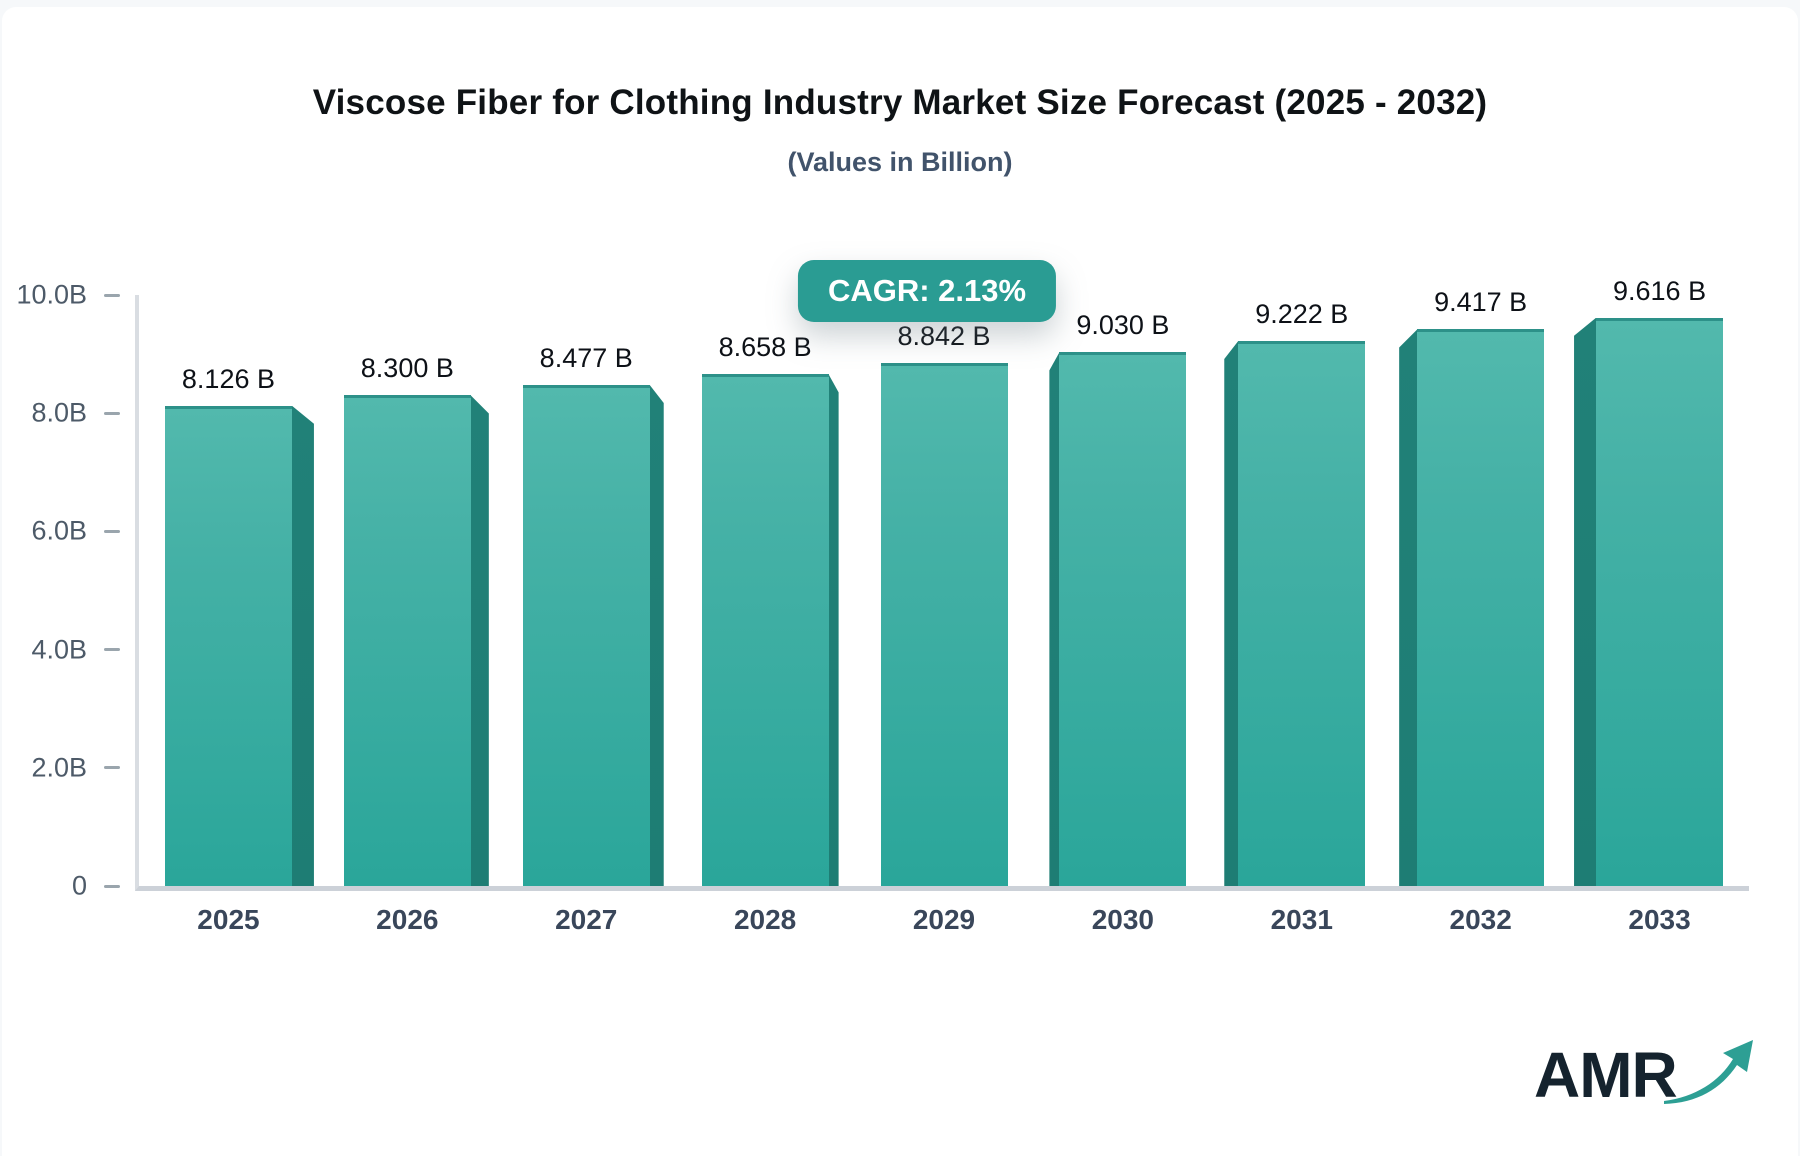 The width and height of the screenshot is (1800, 1156). Describe the element at coordinates (1408, 607) in the screenshot. I see `bar-side-face-2032` at that location.